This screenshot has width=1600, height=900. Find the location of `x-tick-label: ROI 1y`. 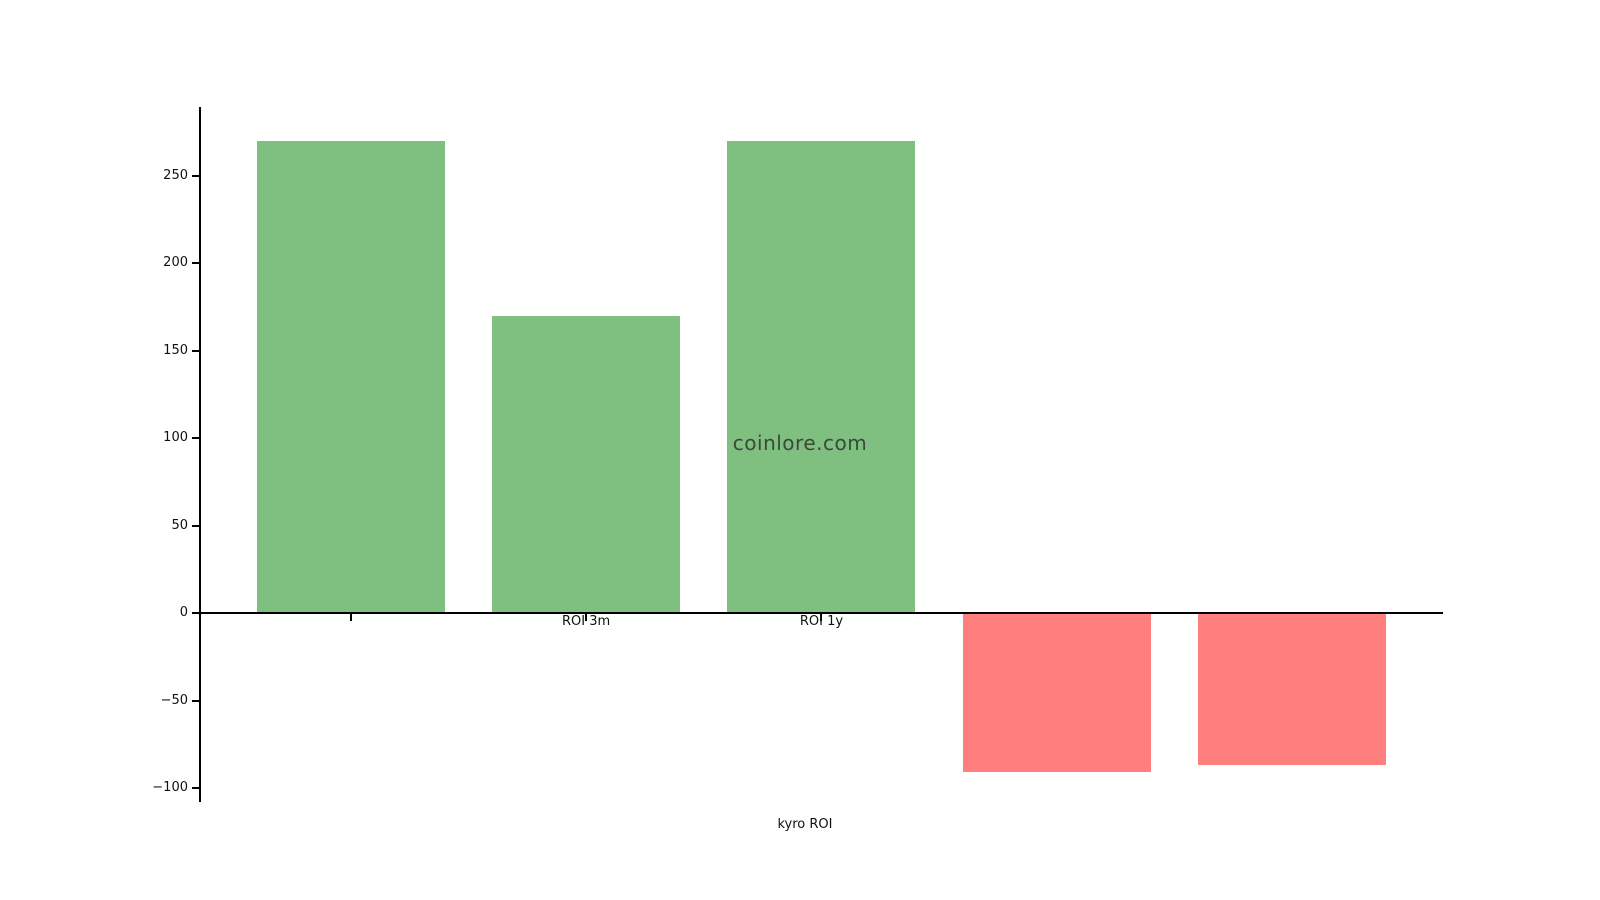

x-tick-label: ROI 1y is located at coordinates (821, 621).